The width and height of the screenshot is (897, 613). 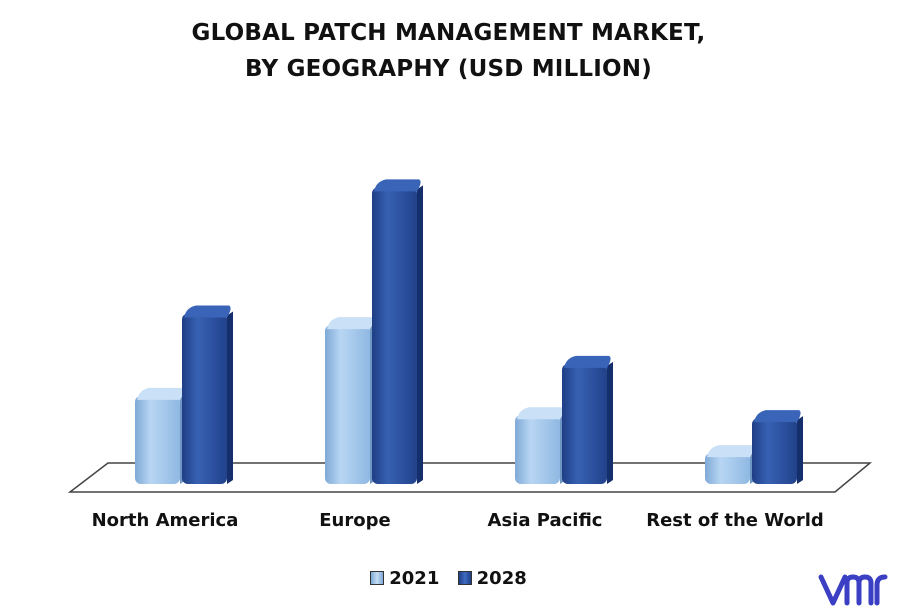 I want to click on bar-2021-north-america, so click(x=160, y=435).